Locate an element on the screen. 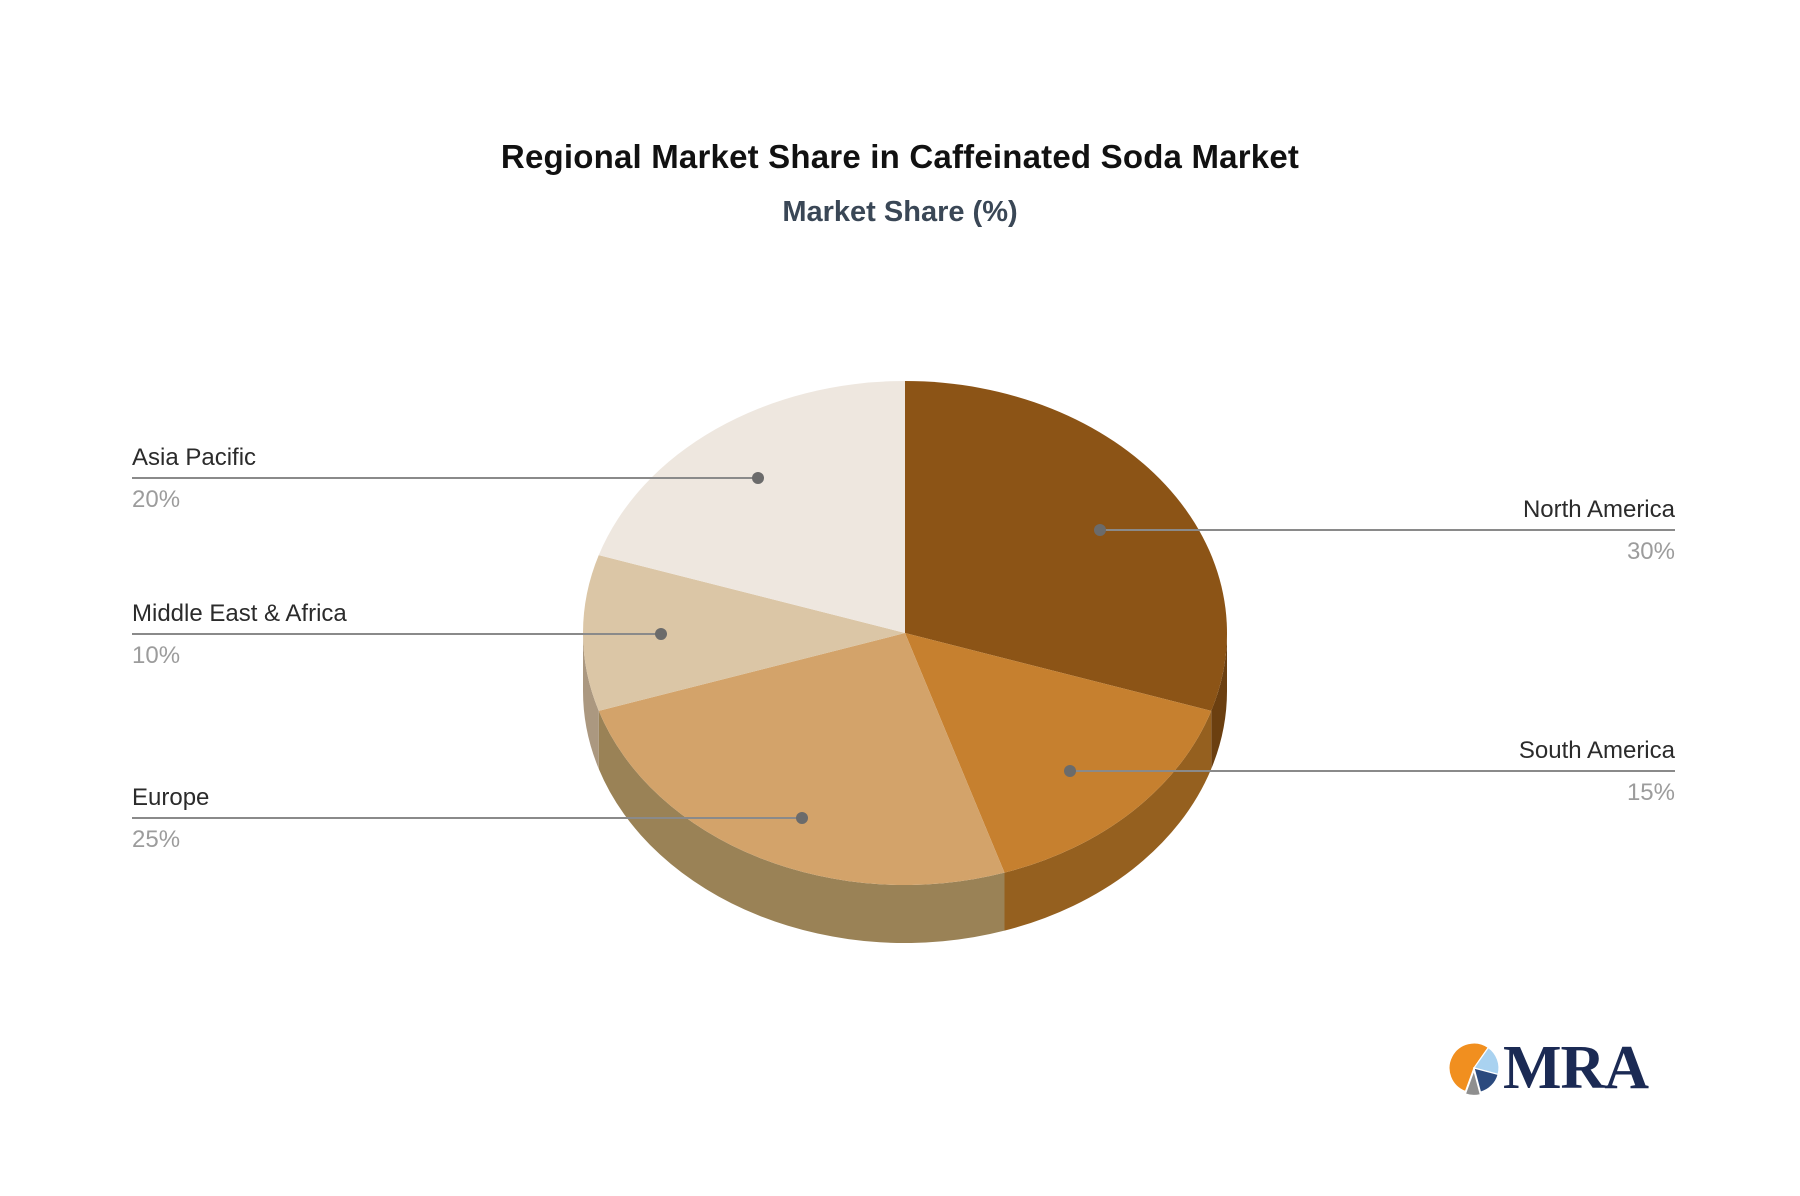 This screenshot has width=1800, height=1196. pie-slice-middle-east-africa is located at coordinates (744, 633).